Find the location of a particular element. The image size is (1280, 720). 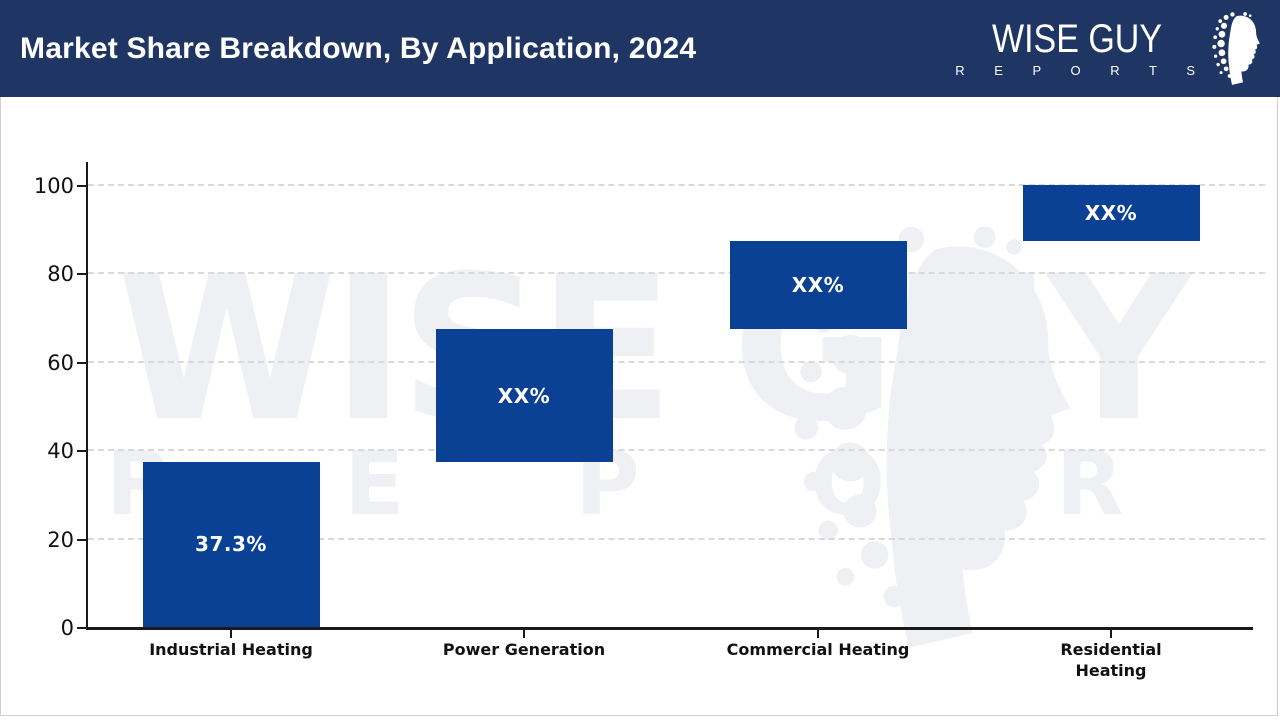

y-tick-label-0: 0 is located at coordinates (67, 628).